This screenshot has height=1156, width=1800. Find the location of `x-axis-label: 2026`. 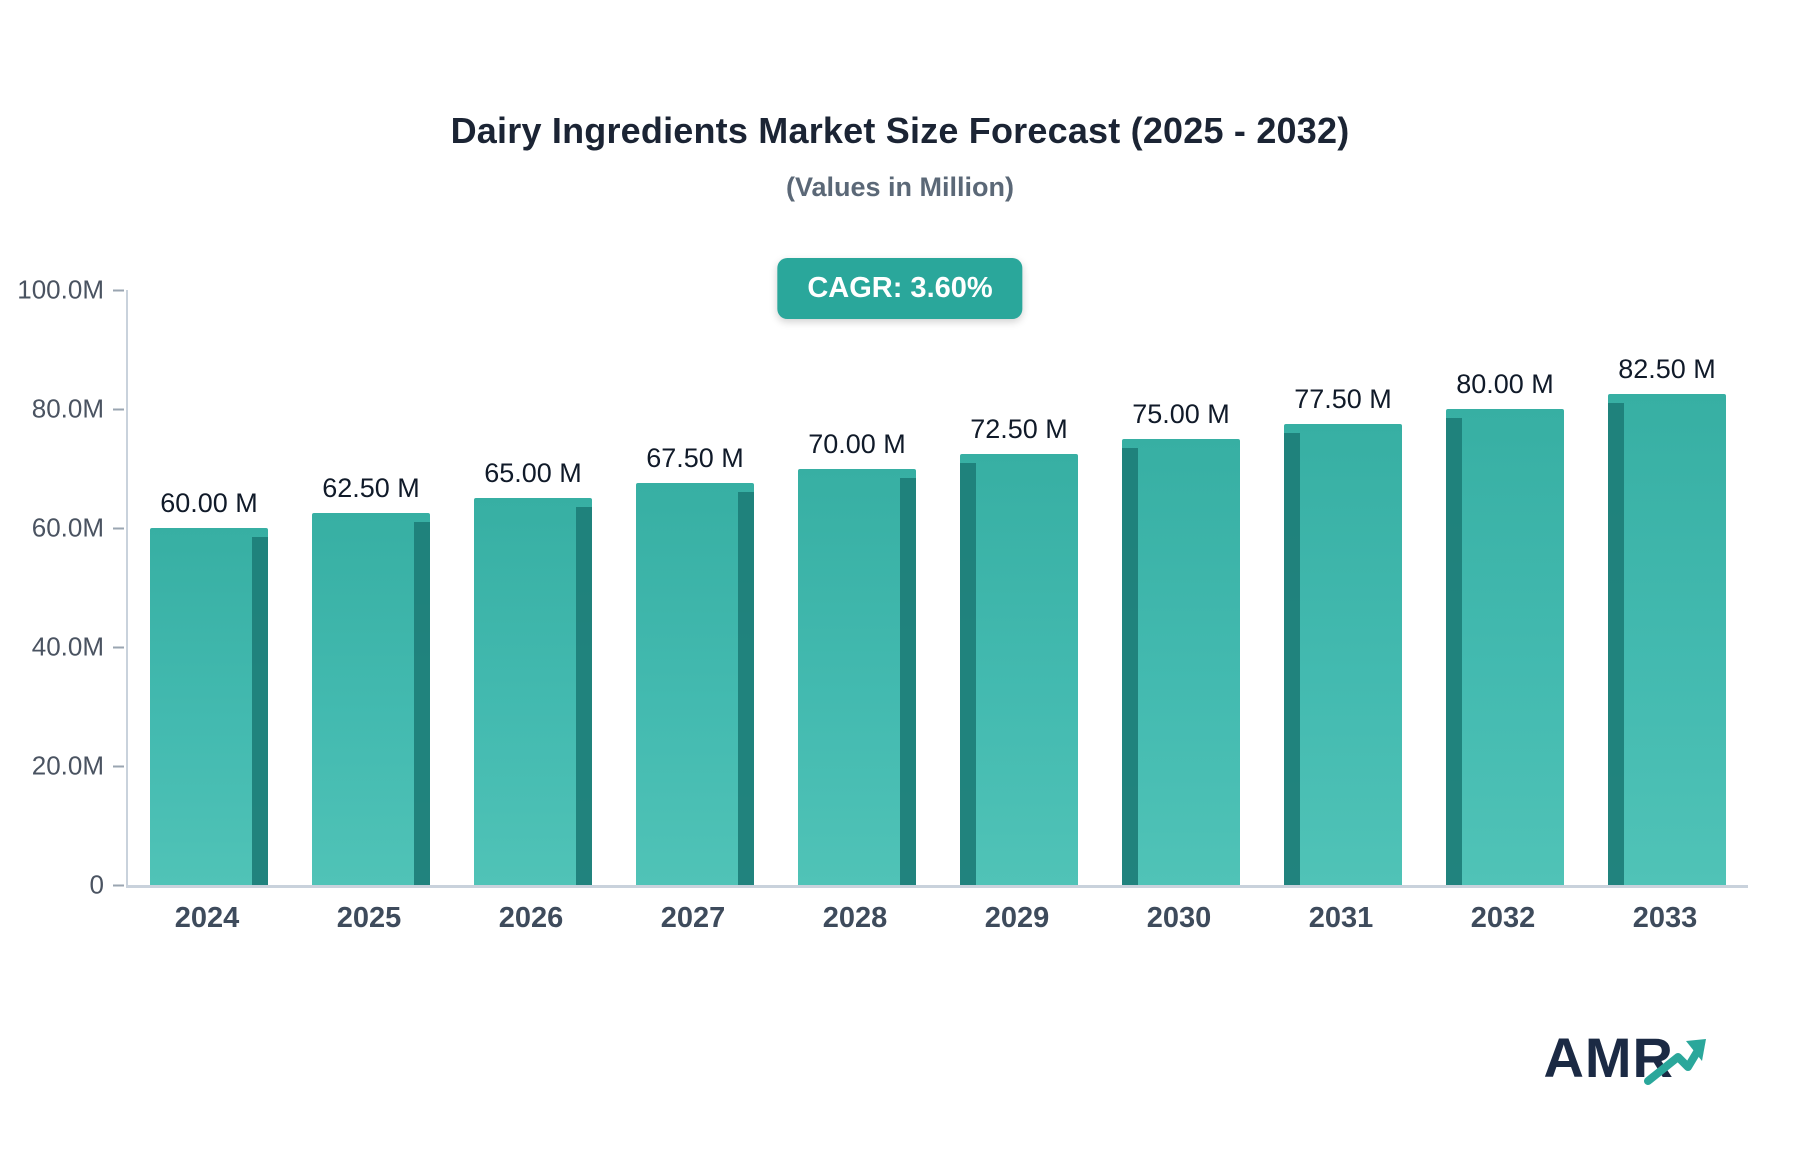

x-axis-label: 2026 is located at coordinates (531, 918).